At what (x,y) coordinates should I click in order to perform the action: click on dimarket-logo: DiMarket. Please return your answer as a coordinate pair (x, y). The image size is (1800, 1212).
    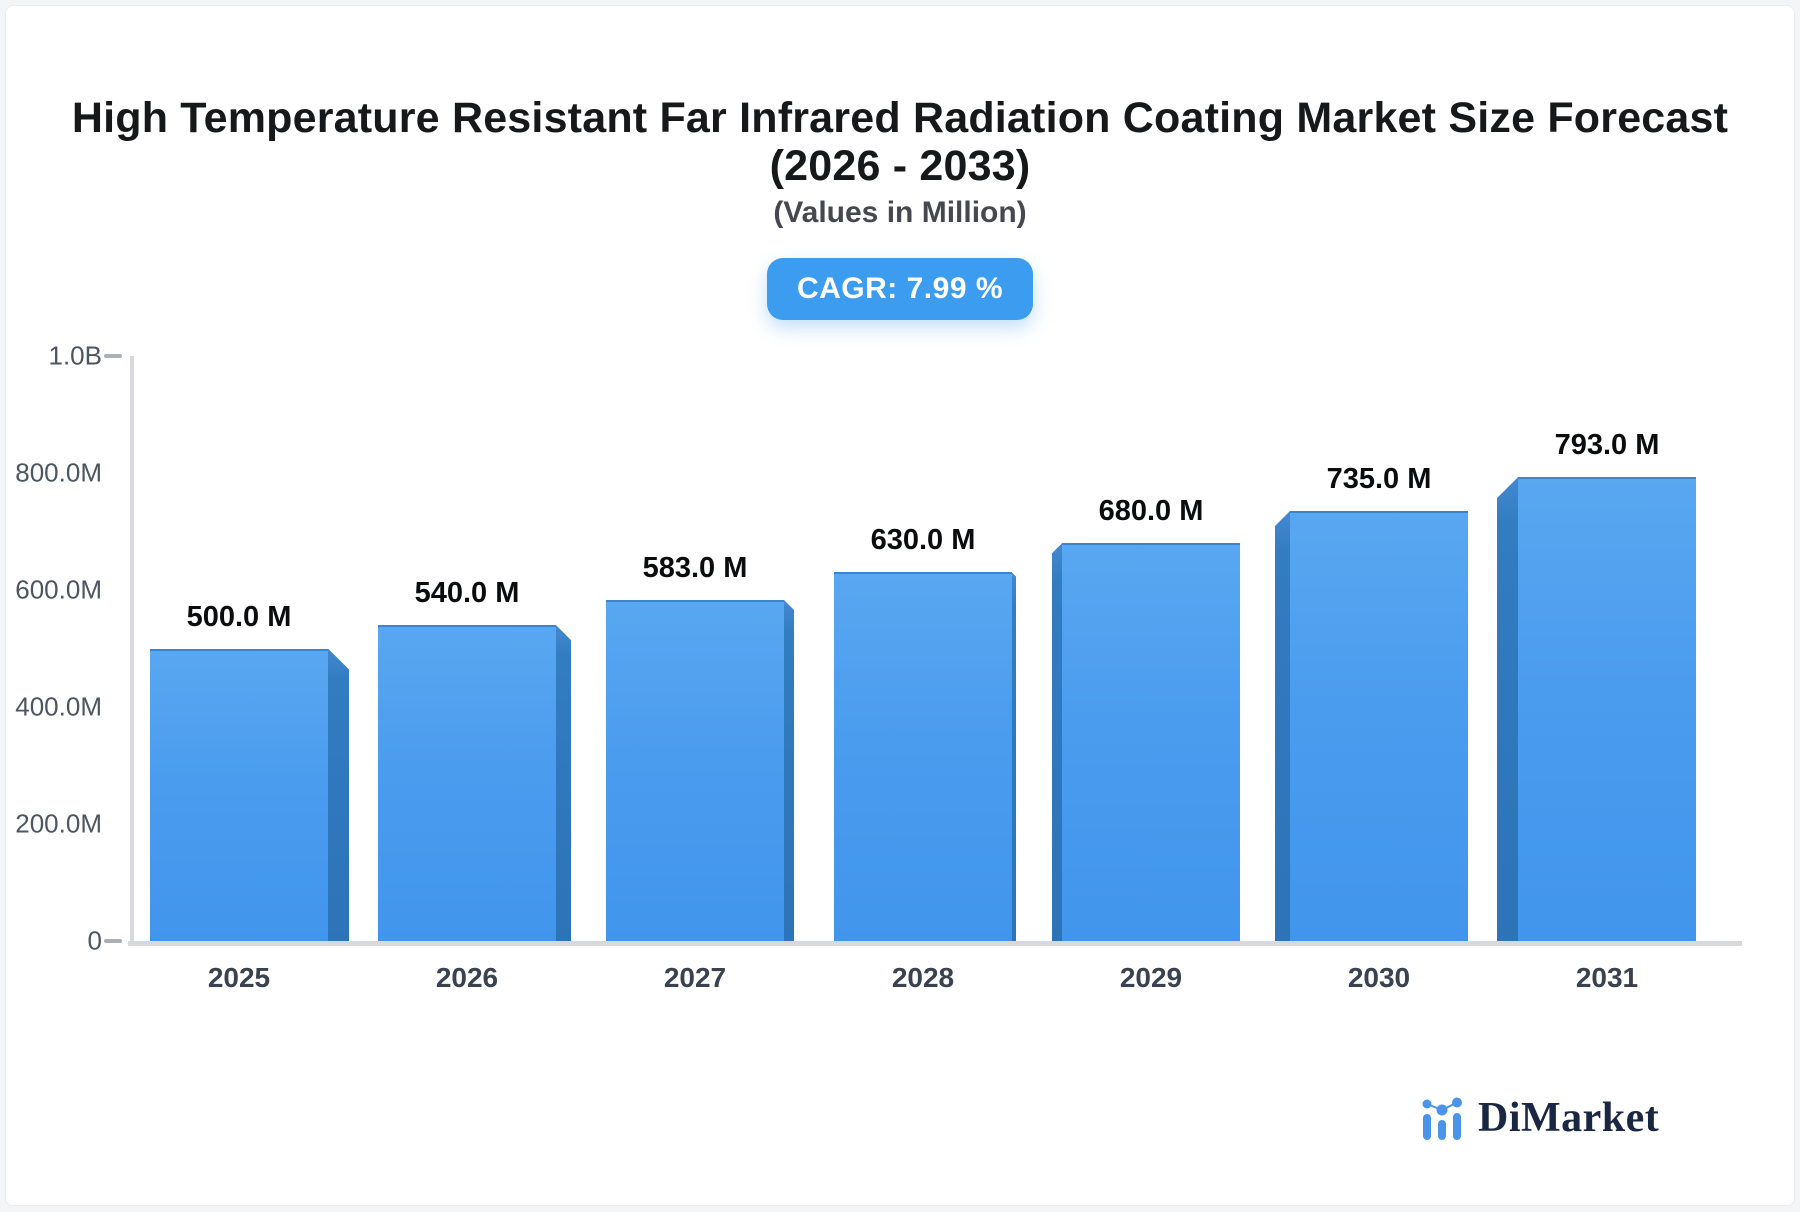
    Looking at the image, I should click on (1539, 1118).